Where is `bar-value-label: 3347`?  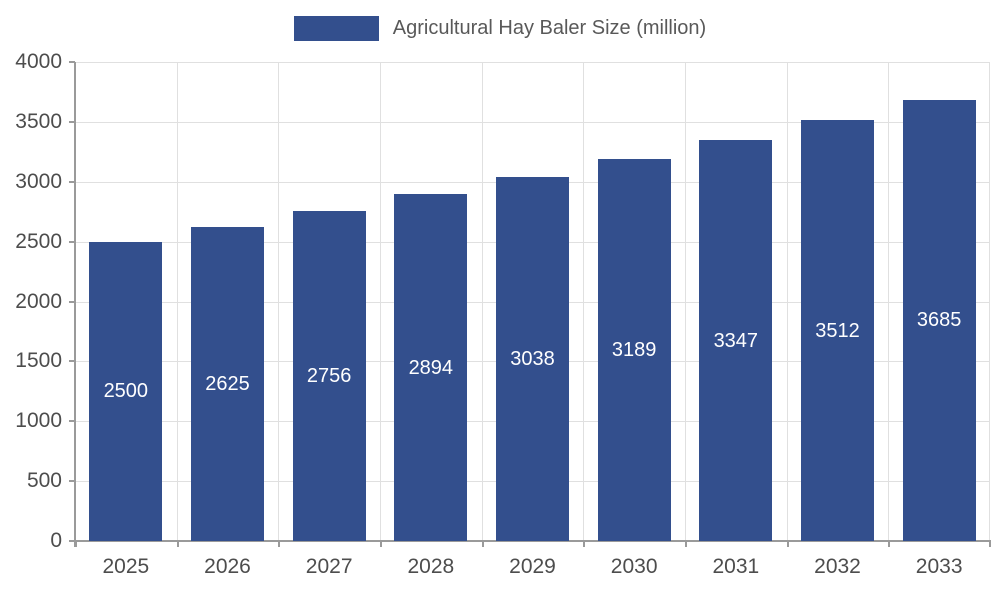
bar-value-label: 3347 is located at coordinates (736, 340).